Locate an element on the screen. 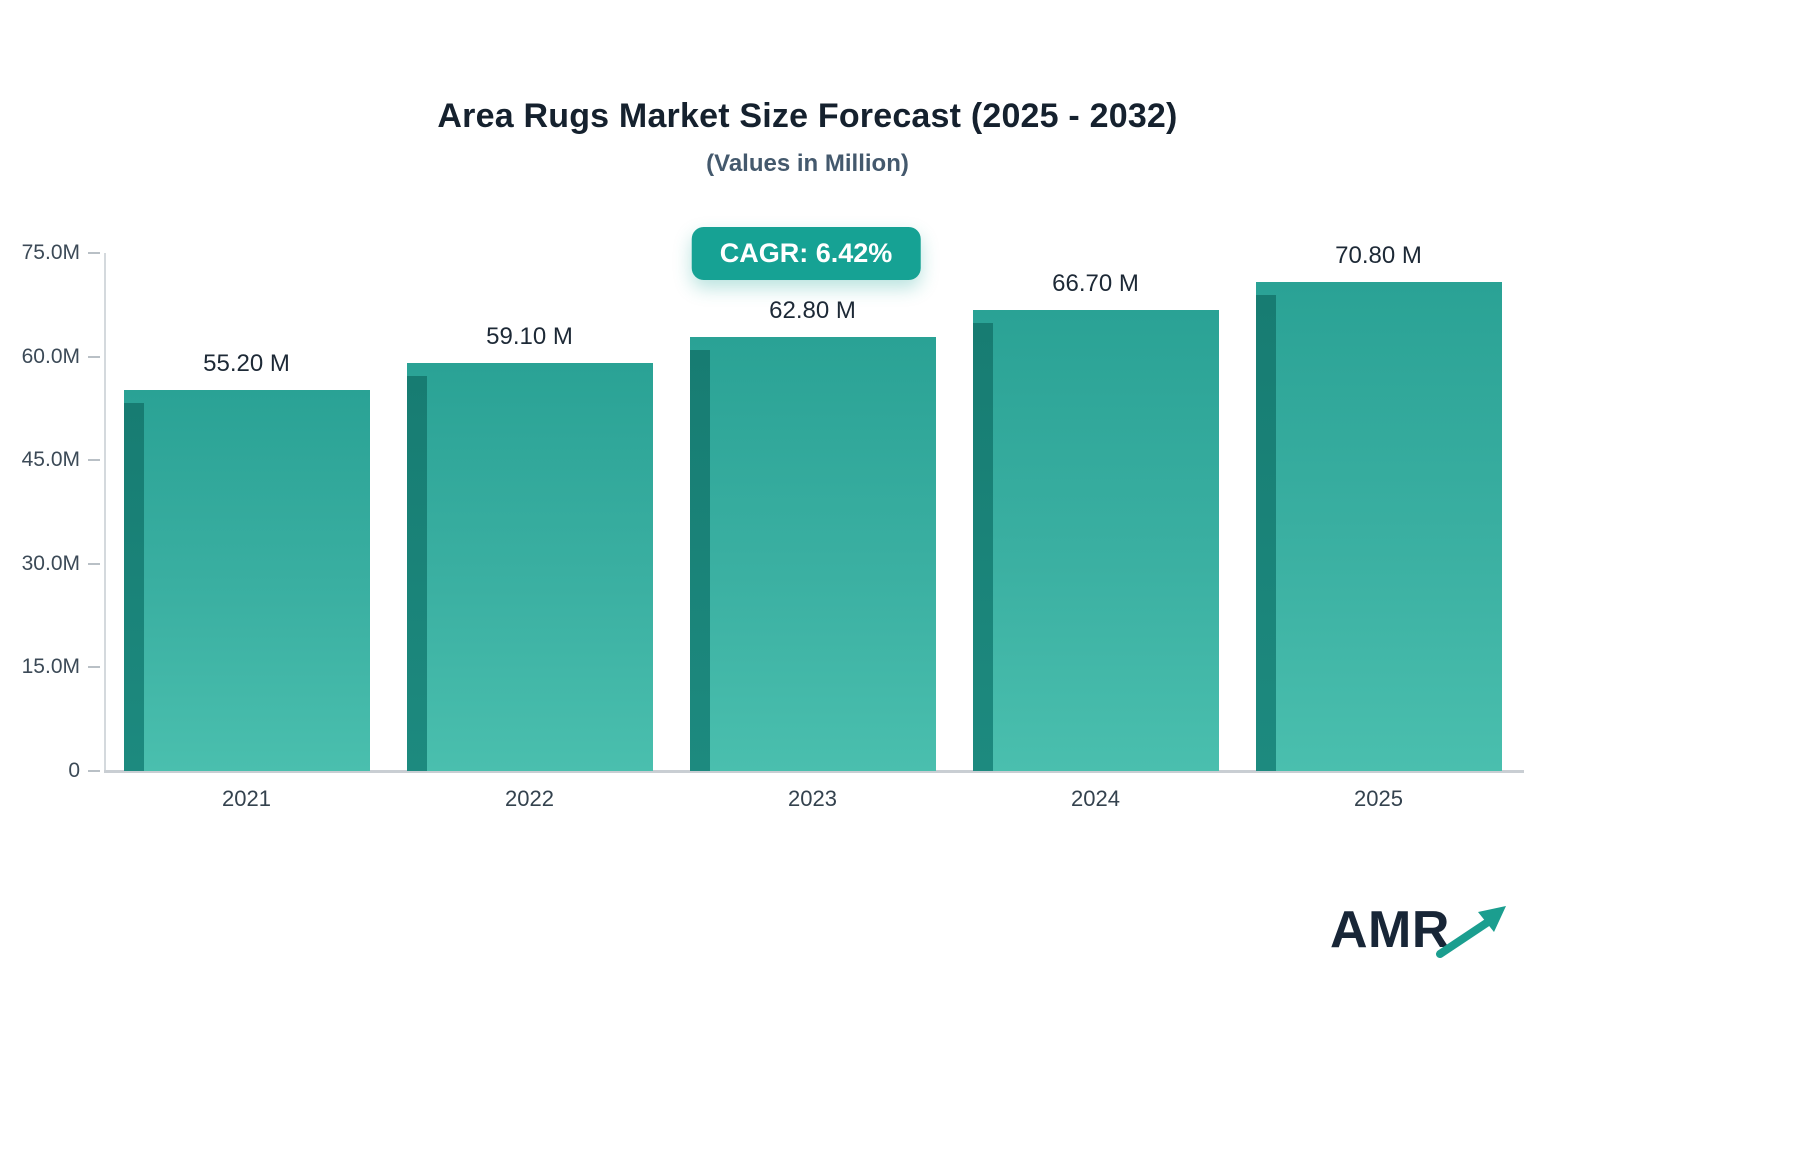 The image size is (1800, 1156). bar-2022: 59.10 M is located at coordinates (529, 547).